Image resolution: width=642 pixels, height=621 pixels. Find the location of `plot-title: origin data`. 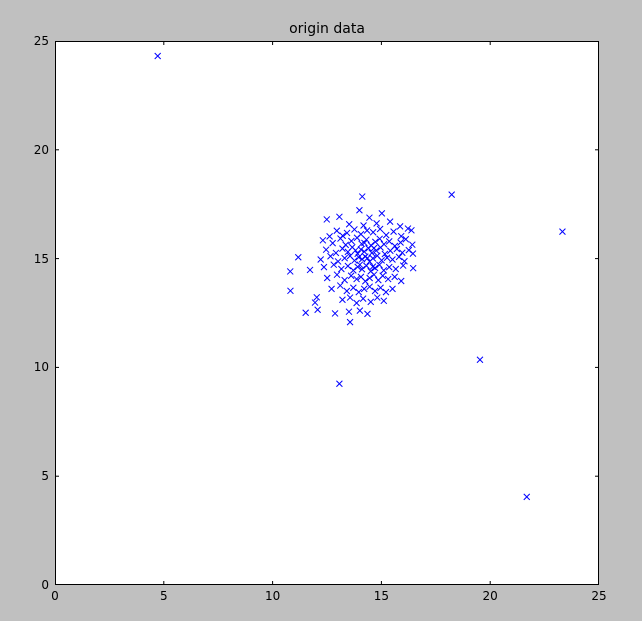

plot-title: origin data is located at coordinates (327, 29).